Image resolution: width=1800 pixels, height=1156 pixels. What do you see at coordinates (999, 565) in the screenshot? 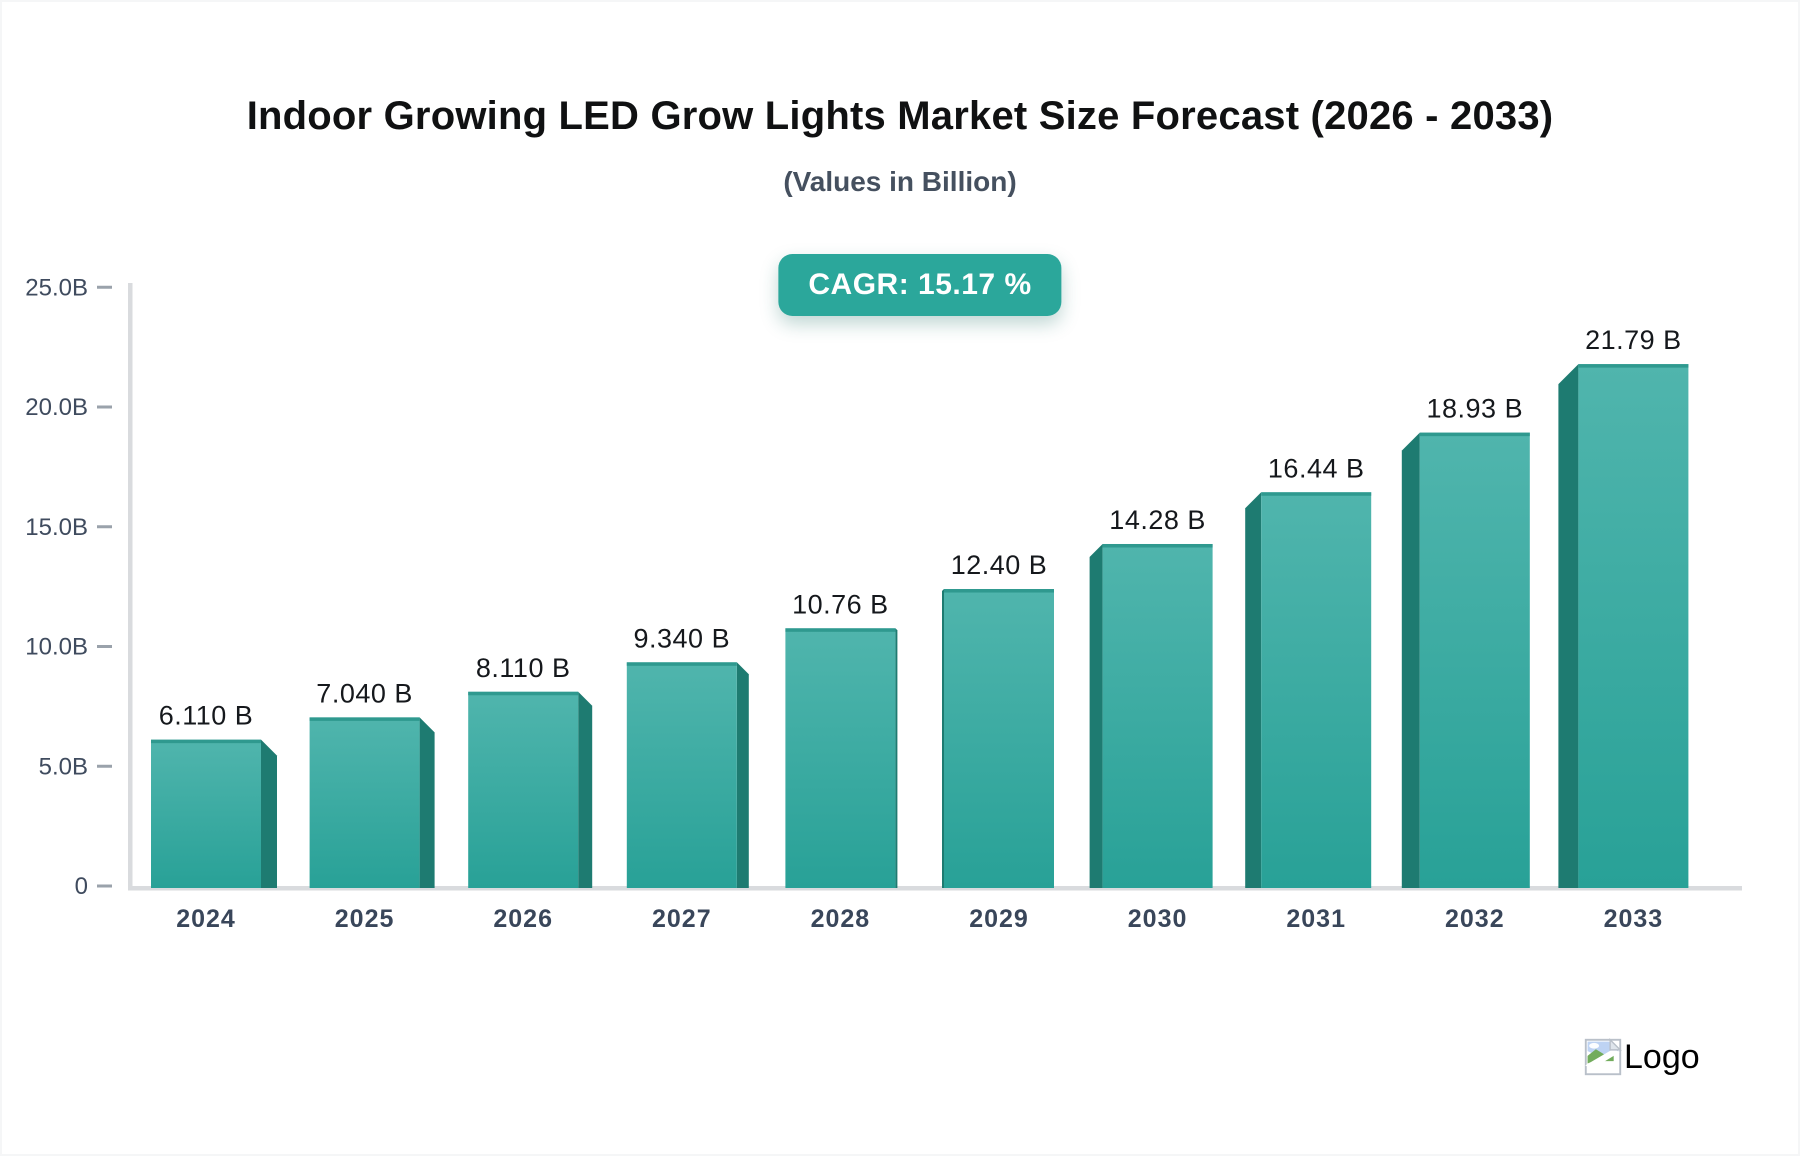
I see `bar-value-label: 12.40 B` at bounding box center [999, 565].